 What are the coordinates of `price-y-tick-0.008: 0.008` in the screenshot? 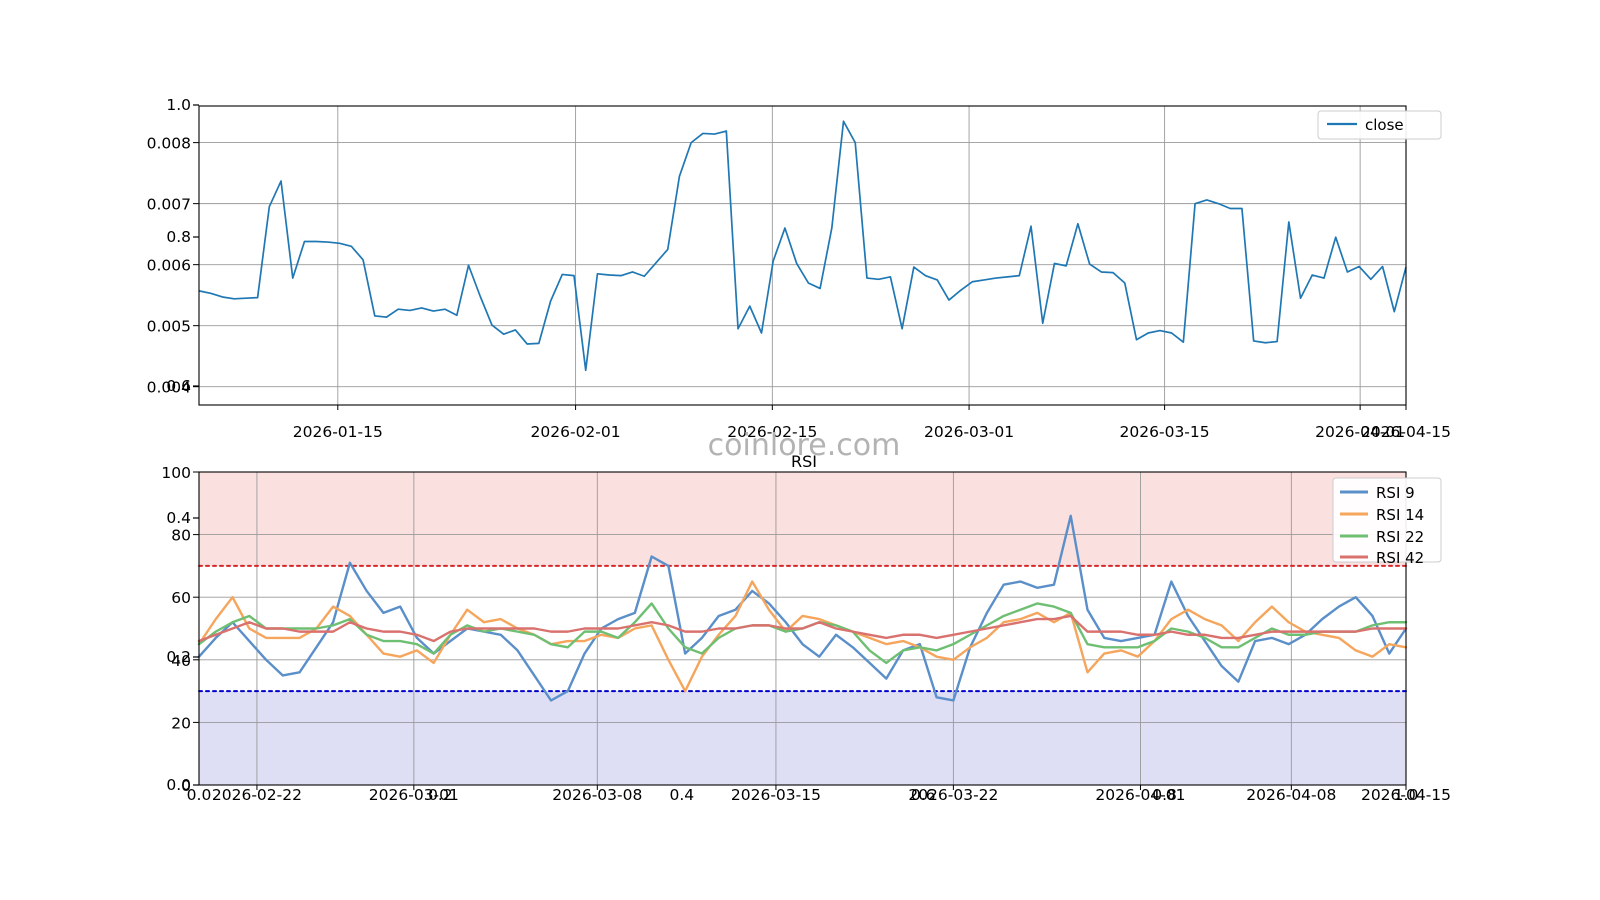 It's located at (169, 144).